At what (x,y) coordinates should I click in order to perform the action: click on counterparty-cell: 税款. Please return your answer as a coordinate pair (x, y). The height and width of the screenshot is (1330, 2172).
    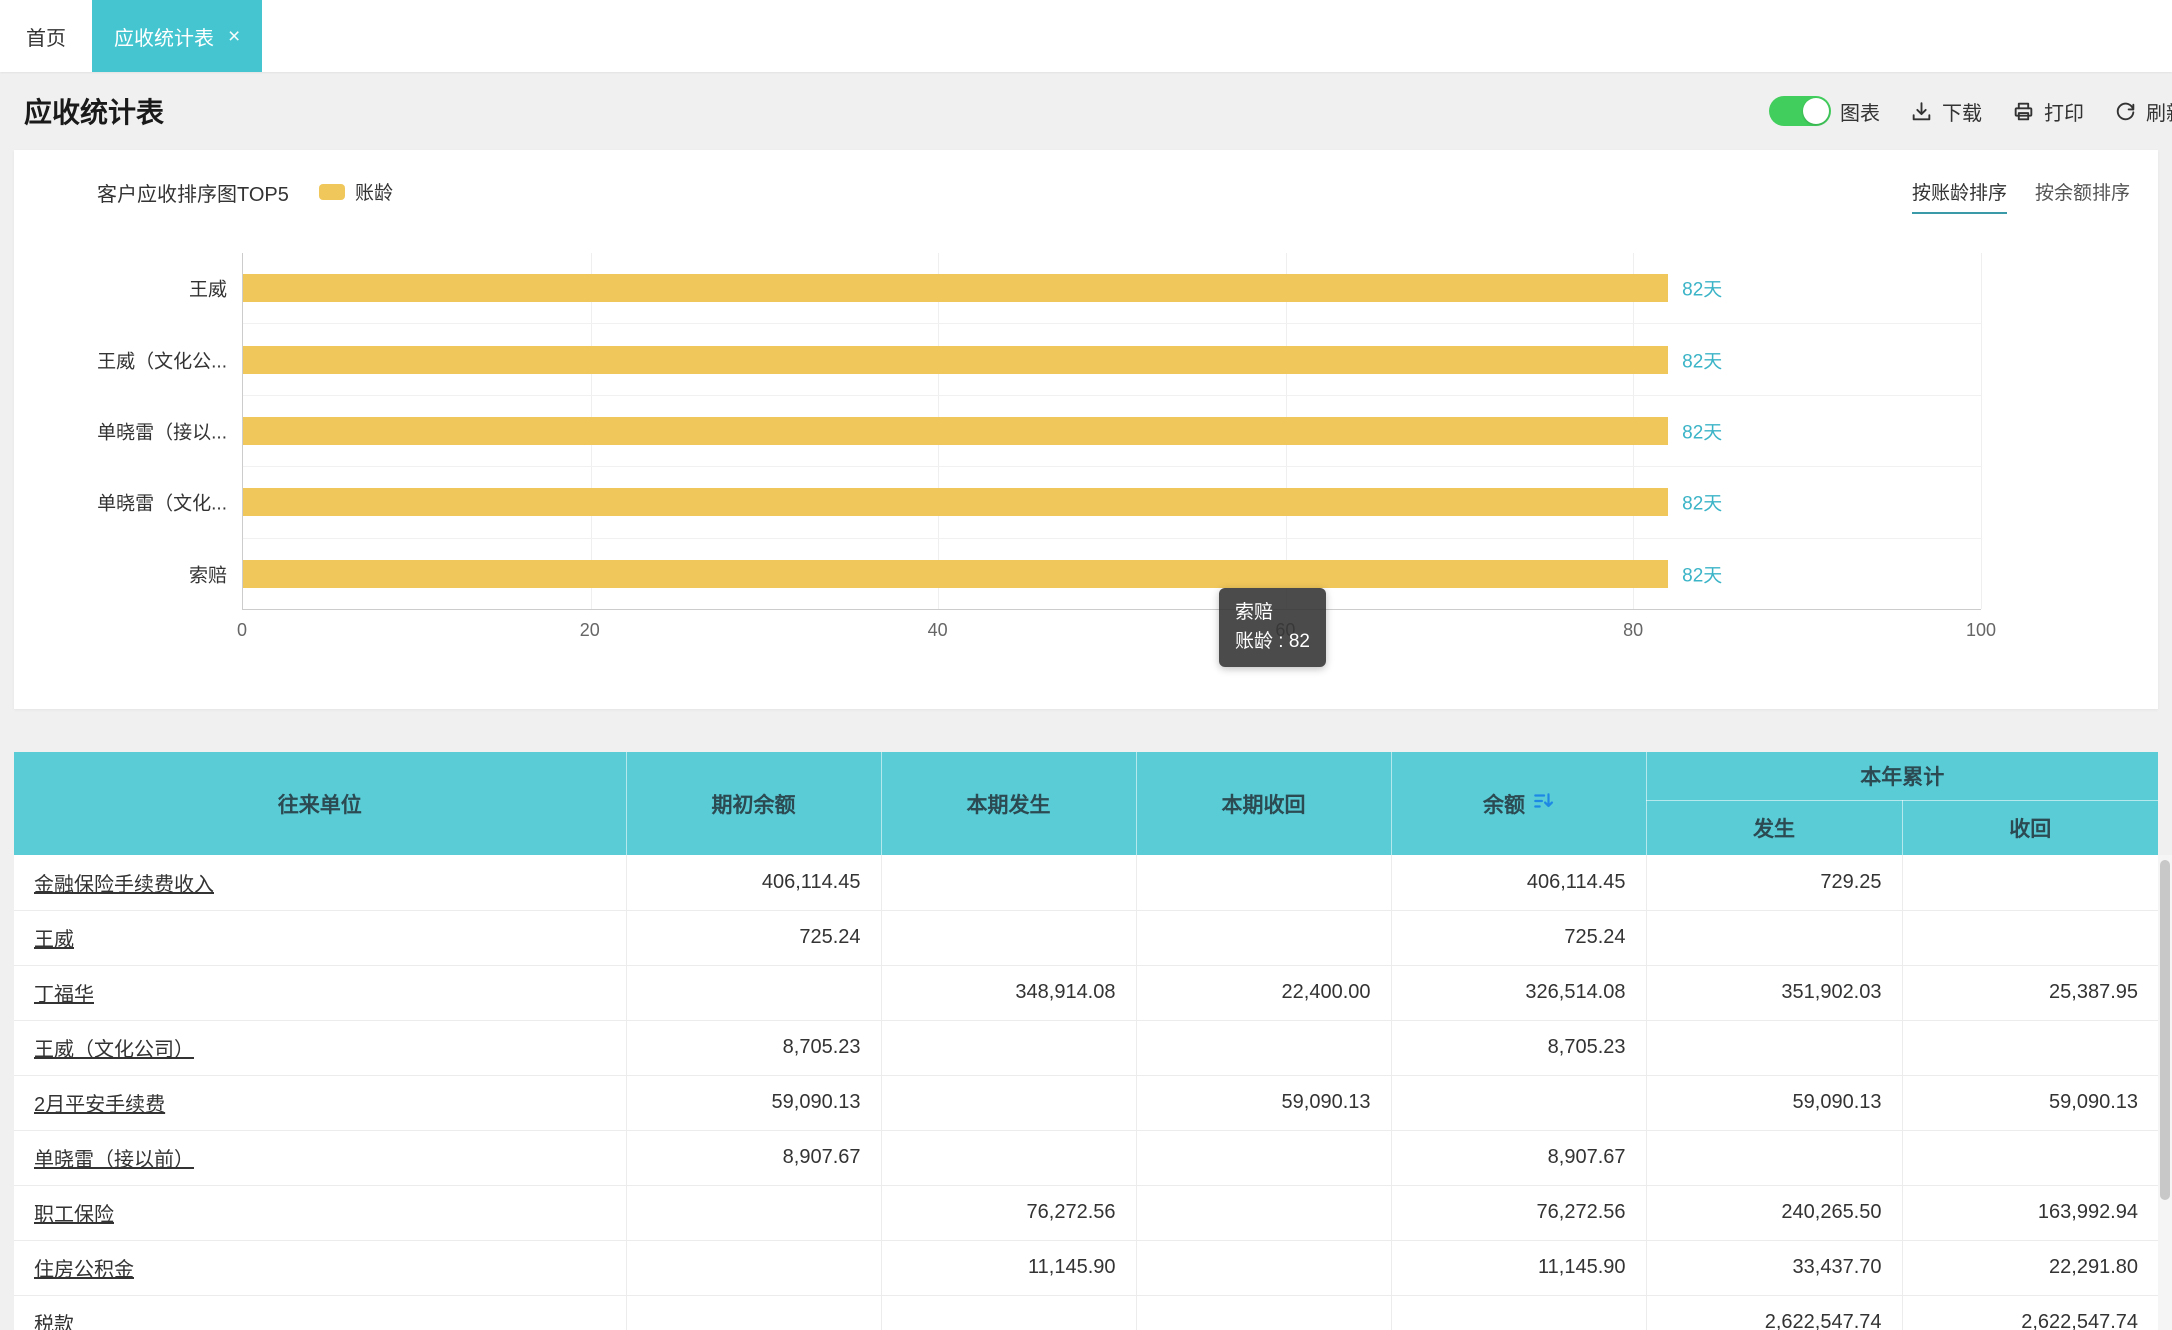
    Looking at the image, I should click on (320, 1312).